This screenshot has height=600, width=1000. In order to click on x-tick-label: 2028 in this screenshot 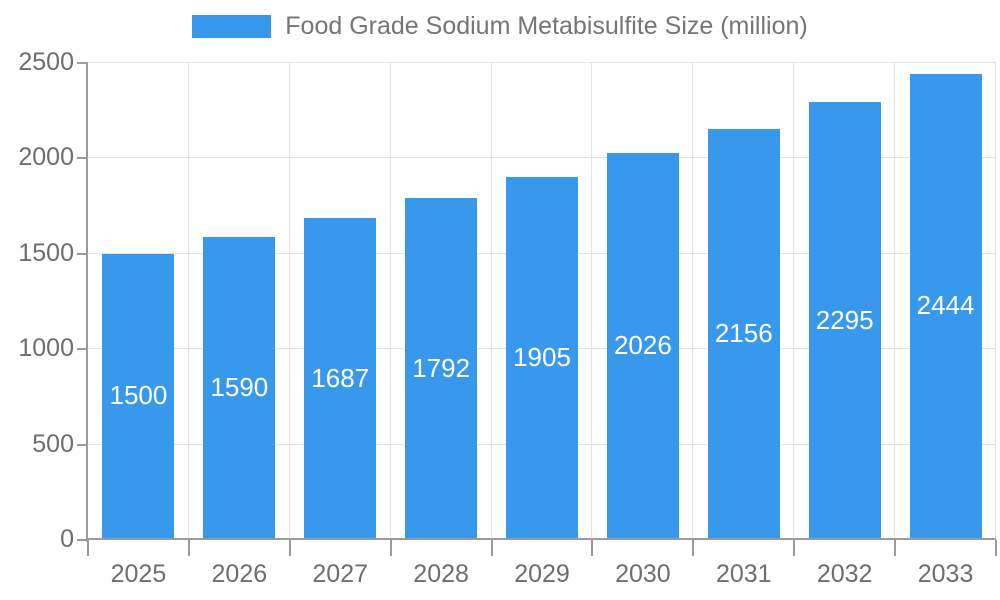, I will do `click(441, 574)`.